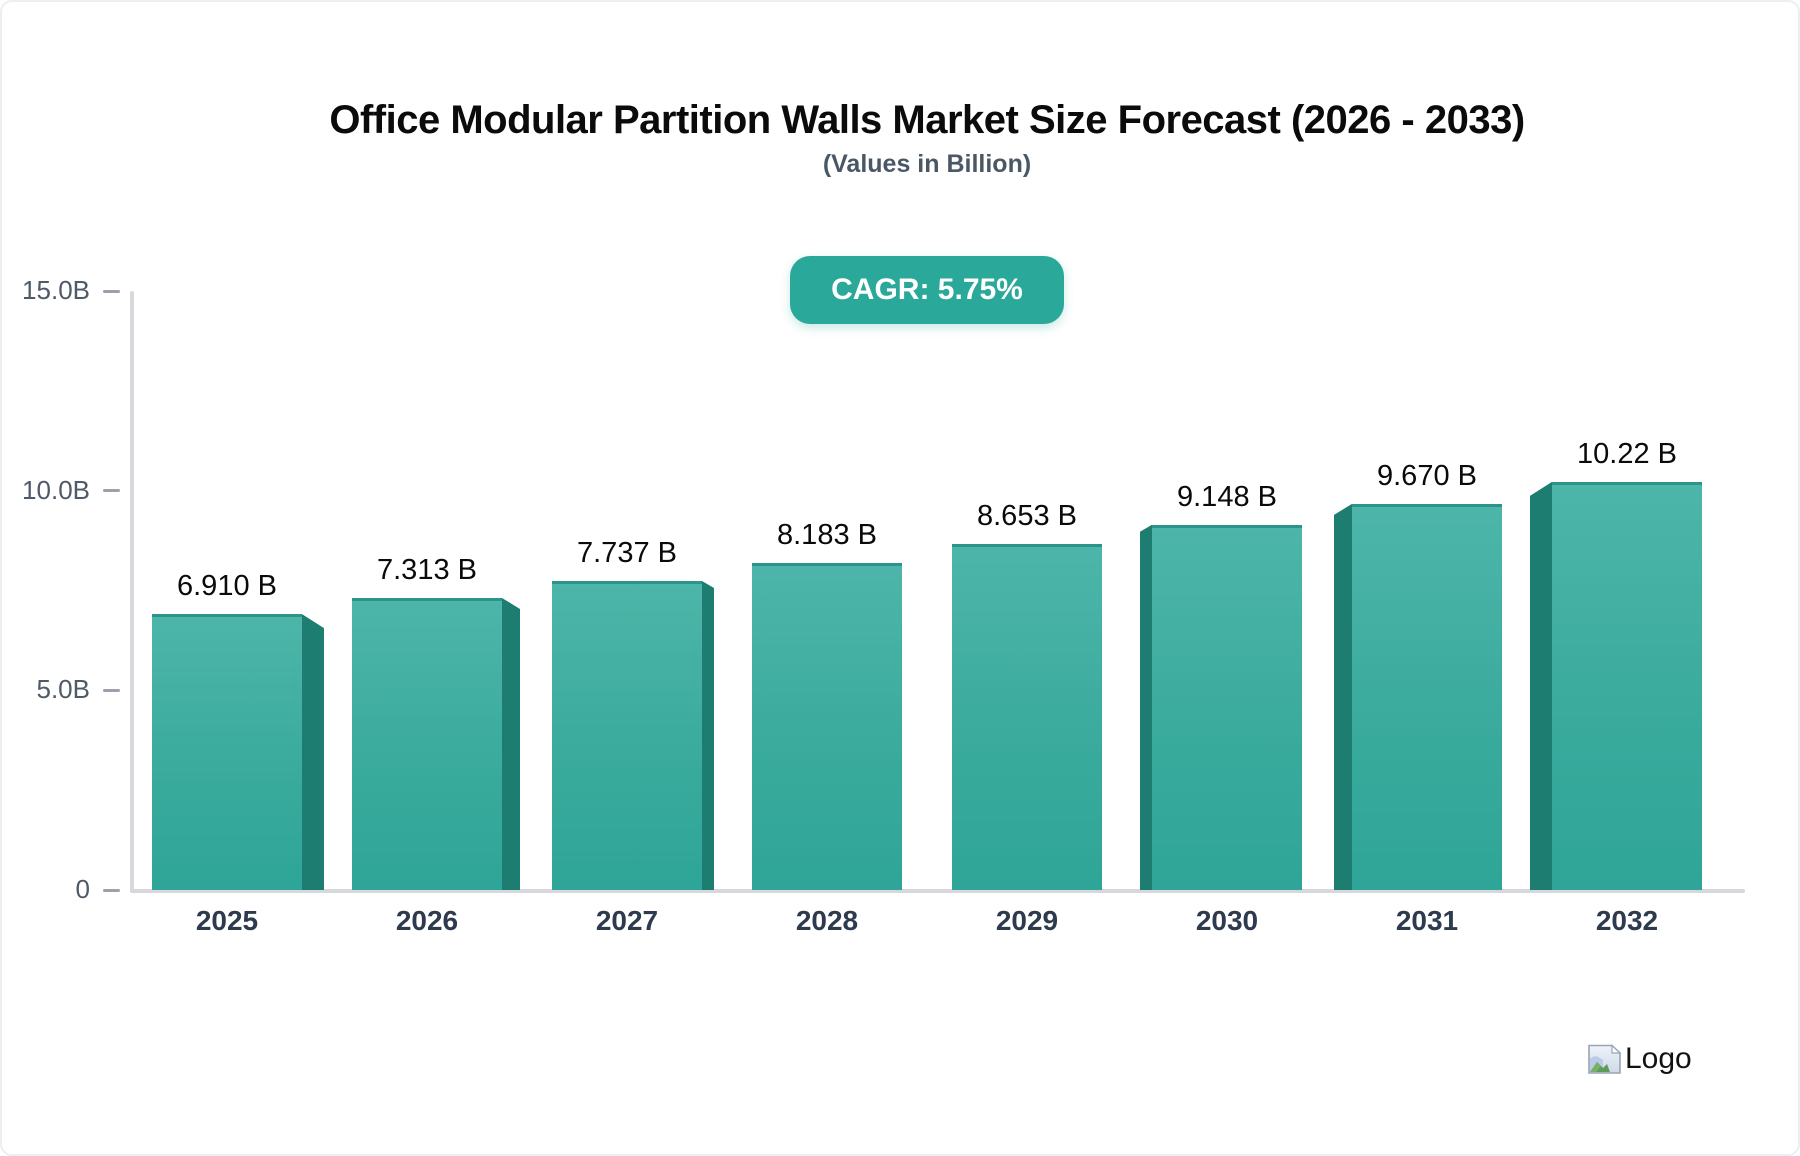 The width and height of the screenshot is (1800, 1156). I want to click on x-axis-line, so click(937, 891).